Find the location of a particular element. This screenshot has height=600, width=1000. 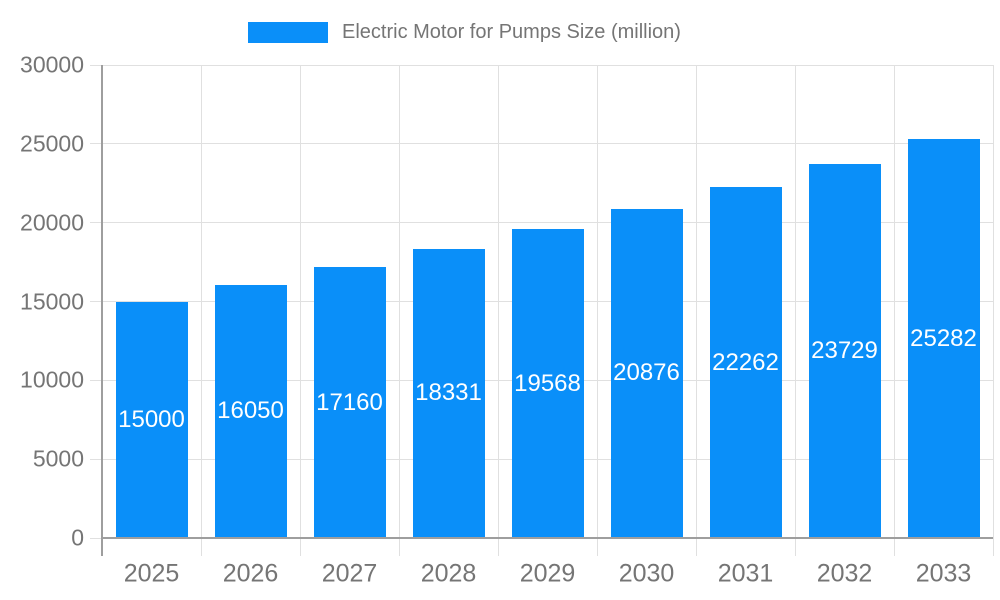

bar-value-label: 16050 is located at coordinates (250, 411).